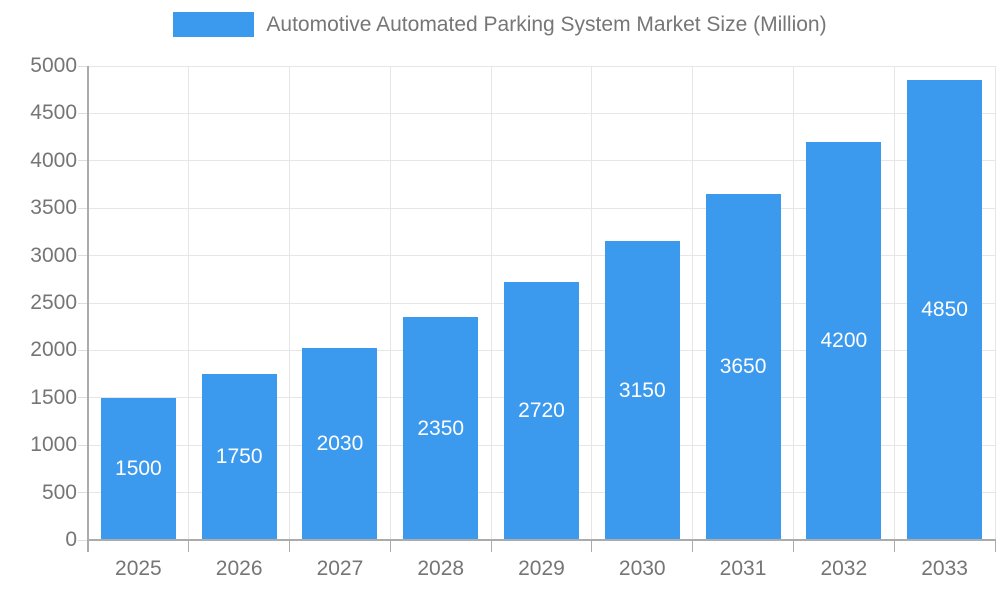 The height and width of the screenshot is (600, 1000). I want to click on bar-value-label: 4200, so click(844, 340).